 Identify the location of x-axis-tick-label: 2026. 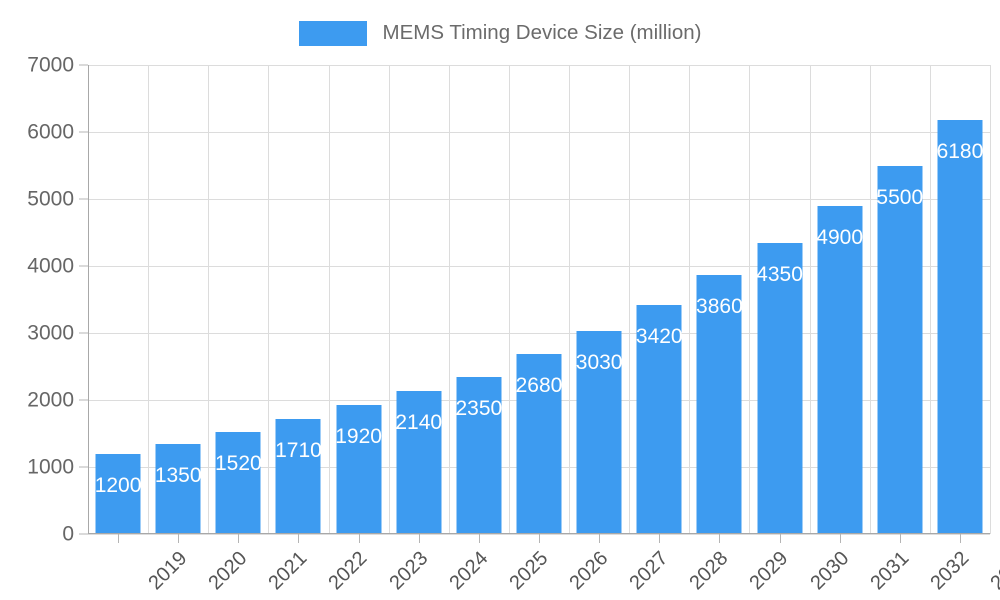
(589, 571).